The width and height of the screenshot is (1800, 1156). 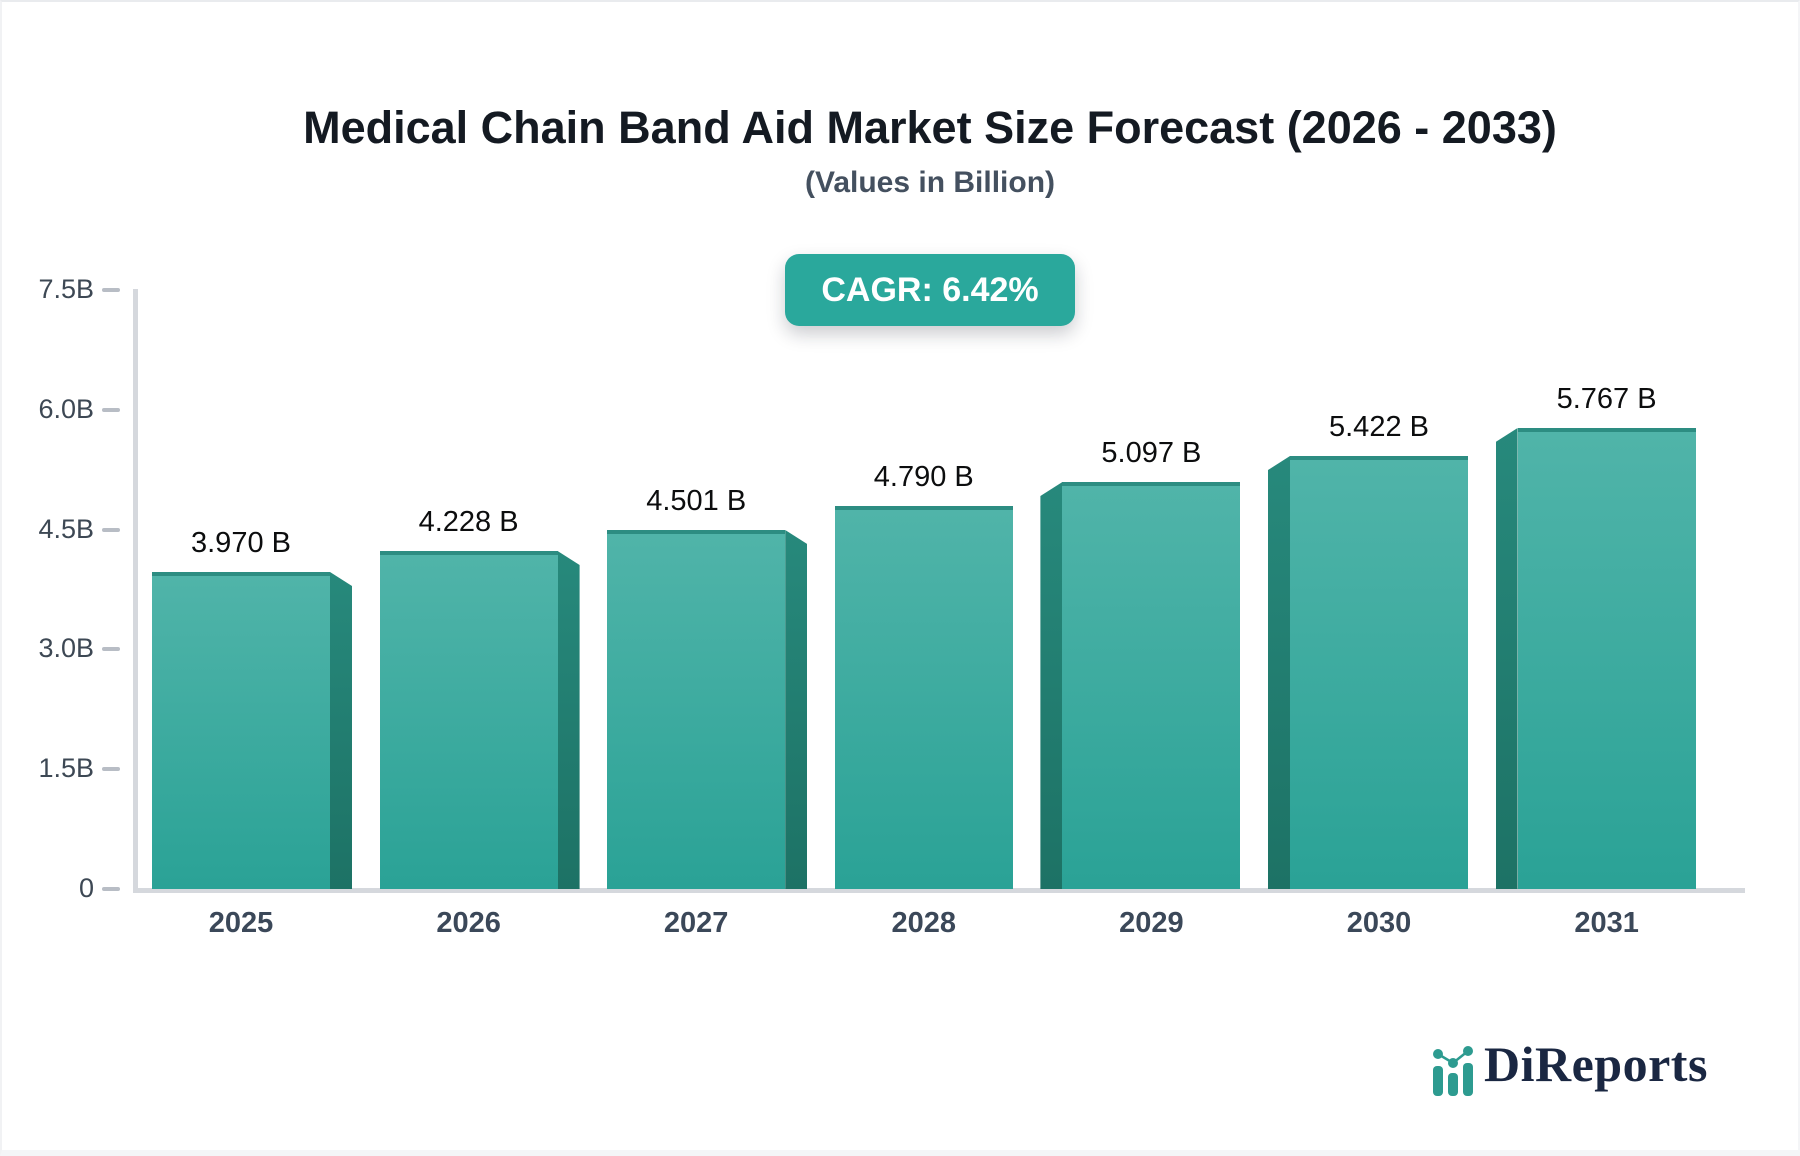 I want to click on bar-value-label-2031: 5.767 B, so click(x=1606, y=399).